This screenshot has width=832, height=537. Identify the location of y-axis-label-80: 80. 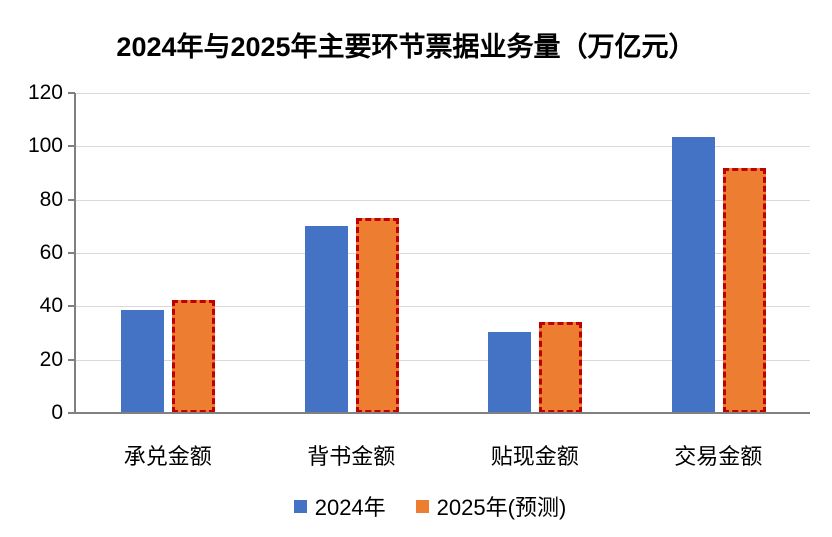
(51, 199).